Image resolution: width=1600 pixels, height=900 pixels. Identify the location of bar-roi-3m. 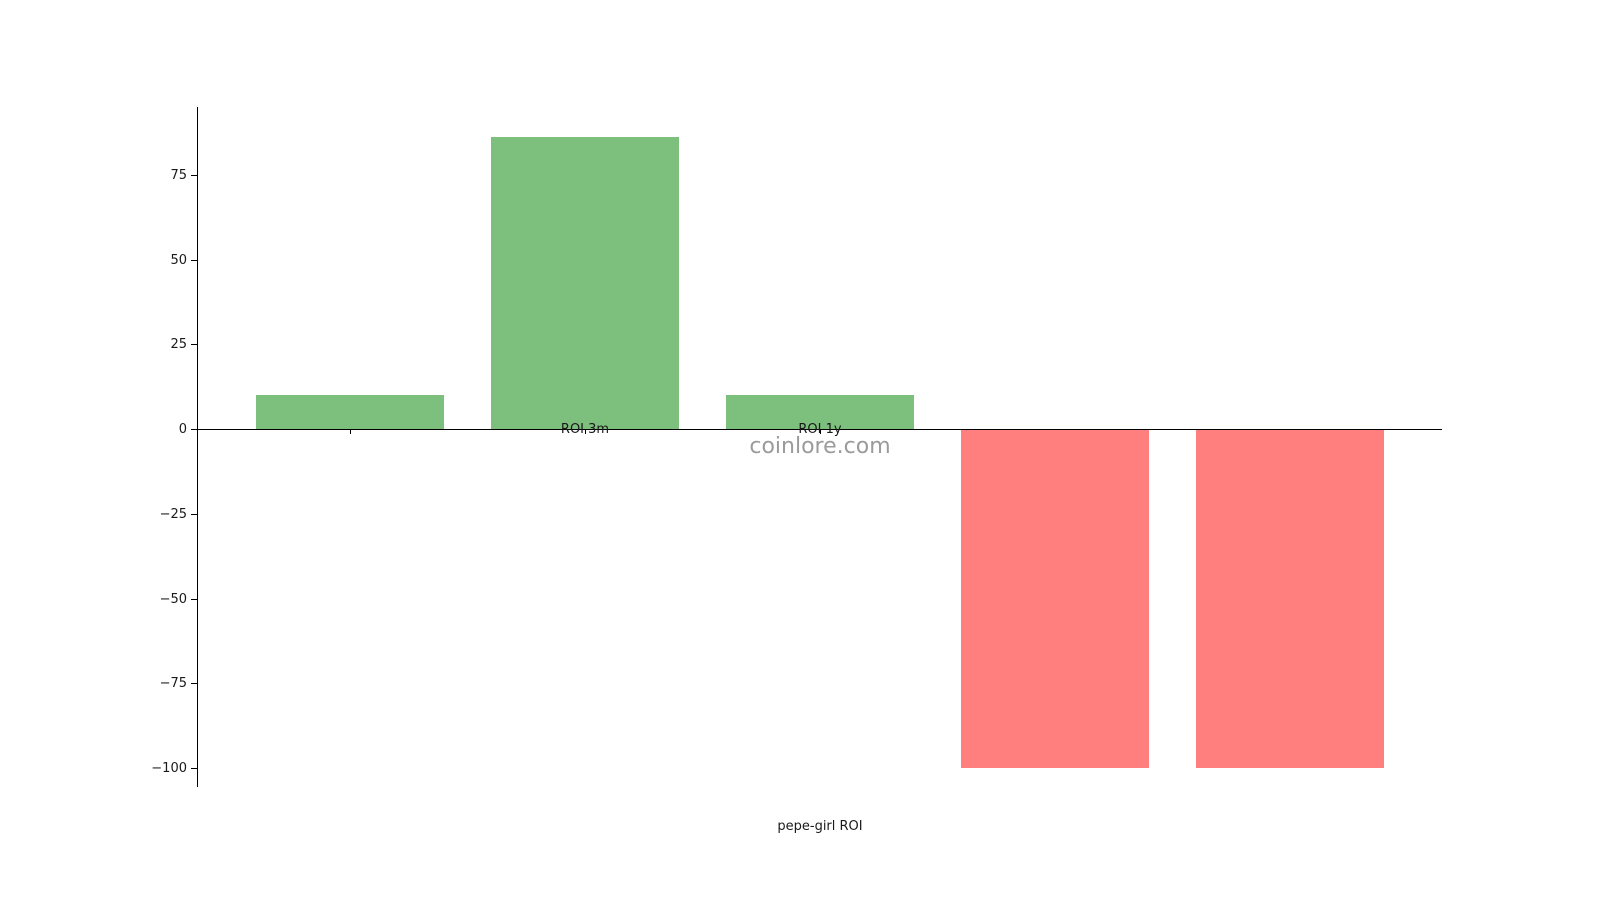
(585, 283).